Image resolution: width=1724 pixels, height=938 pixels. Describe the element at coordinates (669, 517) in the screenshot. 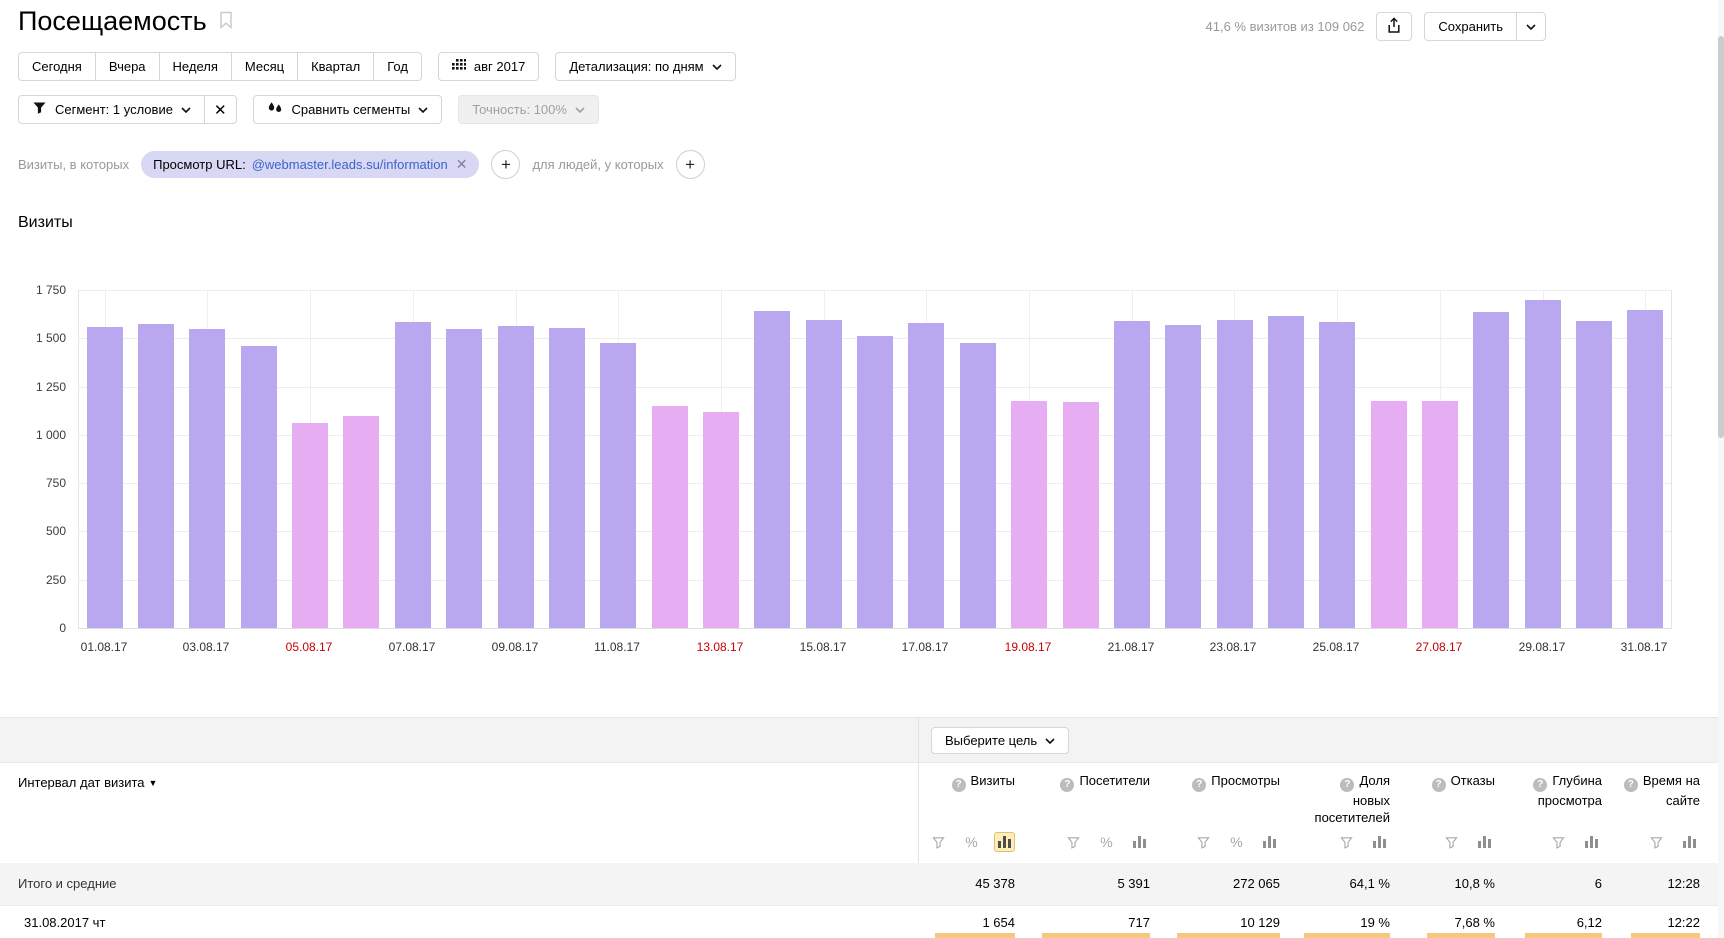

I see `bar-12.08.17` at that location.